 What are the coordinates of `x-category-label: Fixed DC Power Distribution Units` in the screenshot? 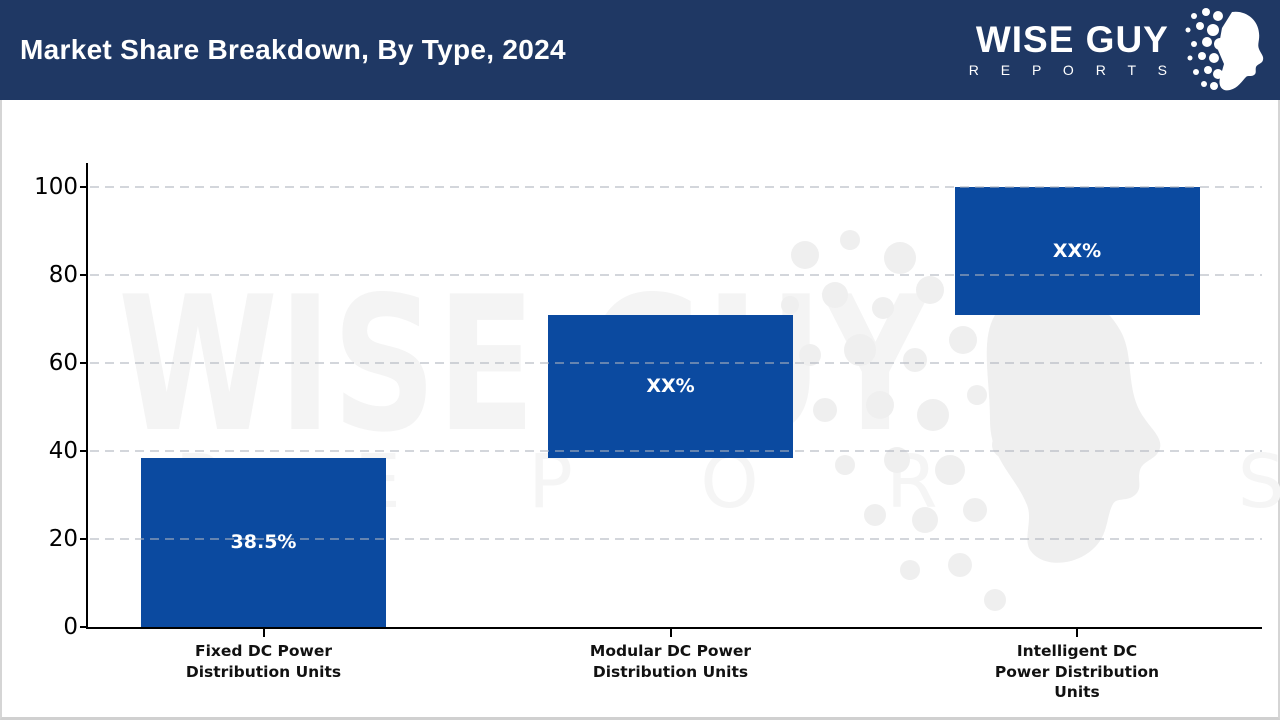 It's located at (264, 661).